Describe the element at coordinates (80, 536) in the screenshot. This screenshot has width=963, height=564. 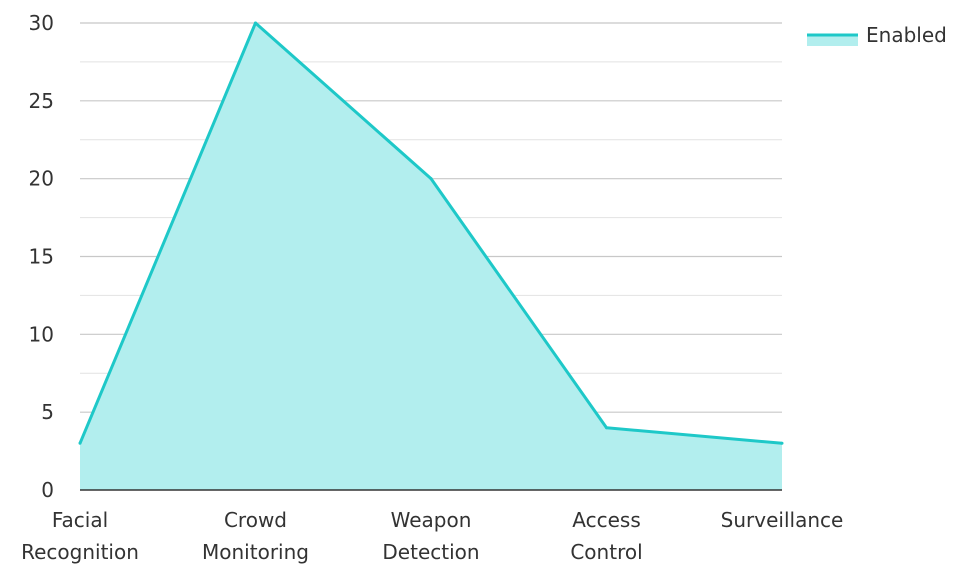
I see `x-tick-label: Facial Recognition` at that location.